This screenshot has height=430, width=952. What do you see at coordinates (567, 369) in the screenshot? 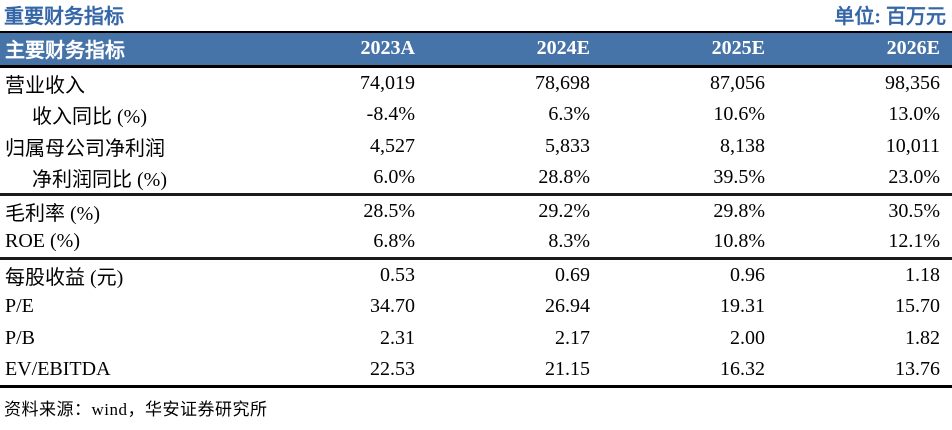
I see `cell-value: 21.15` at bounding box center [567, 369].